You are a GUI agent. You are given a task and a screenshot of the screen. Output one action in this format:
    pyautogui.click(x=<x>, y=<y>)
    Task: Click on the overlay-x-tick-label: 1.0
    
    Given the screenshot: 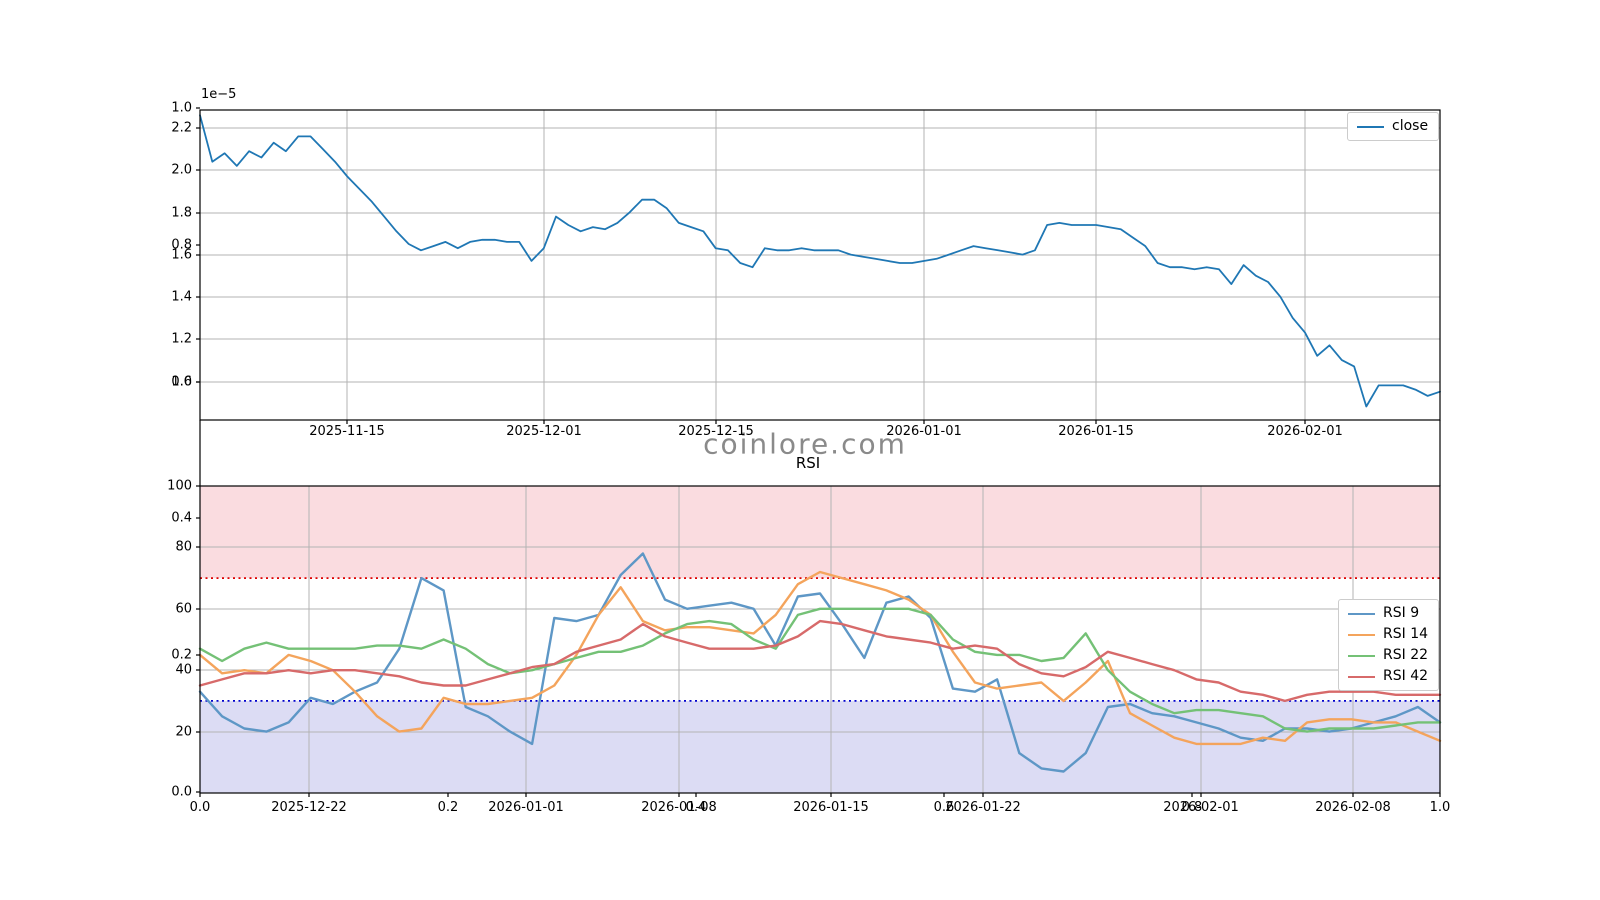 What is the action you would take?
    pyautogui.click(x=1440, y=807)
    